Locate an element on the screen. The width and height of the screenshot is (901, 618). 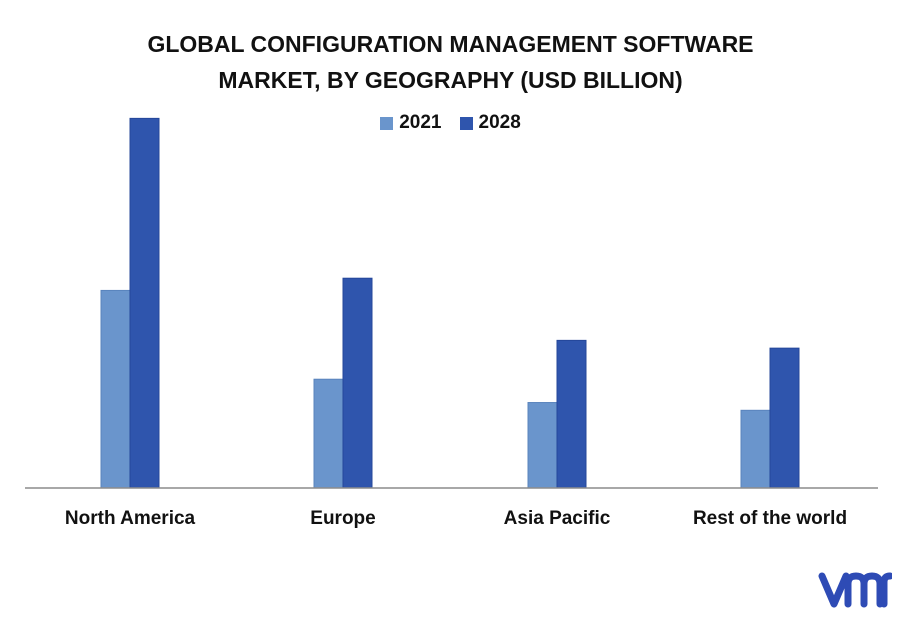
legend-label-2028: 2028 is located at coordinates (499, 122).